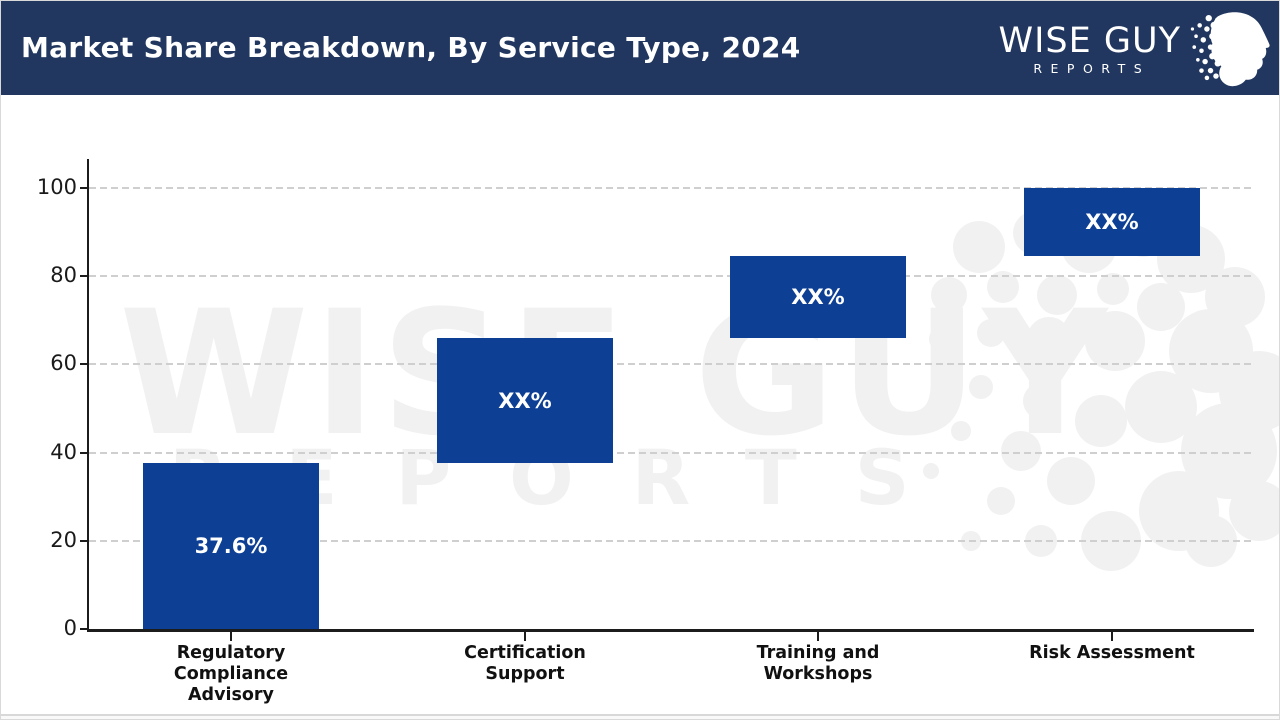 The image size is (1280, 720). I want to click on x-axis-category-label: Certification Support, so click(525, 663).